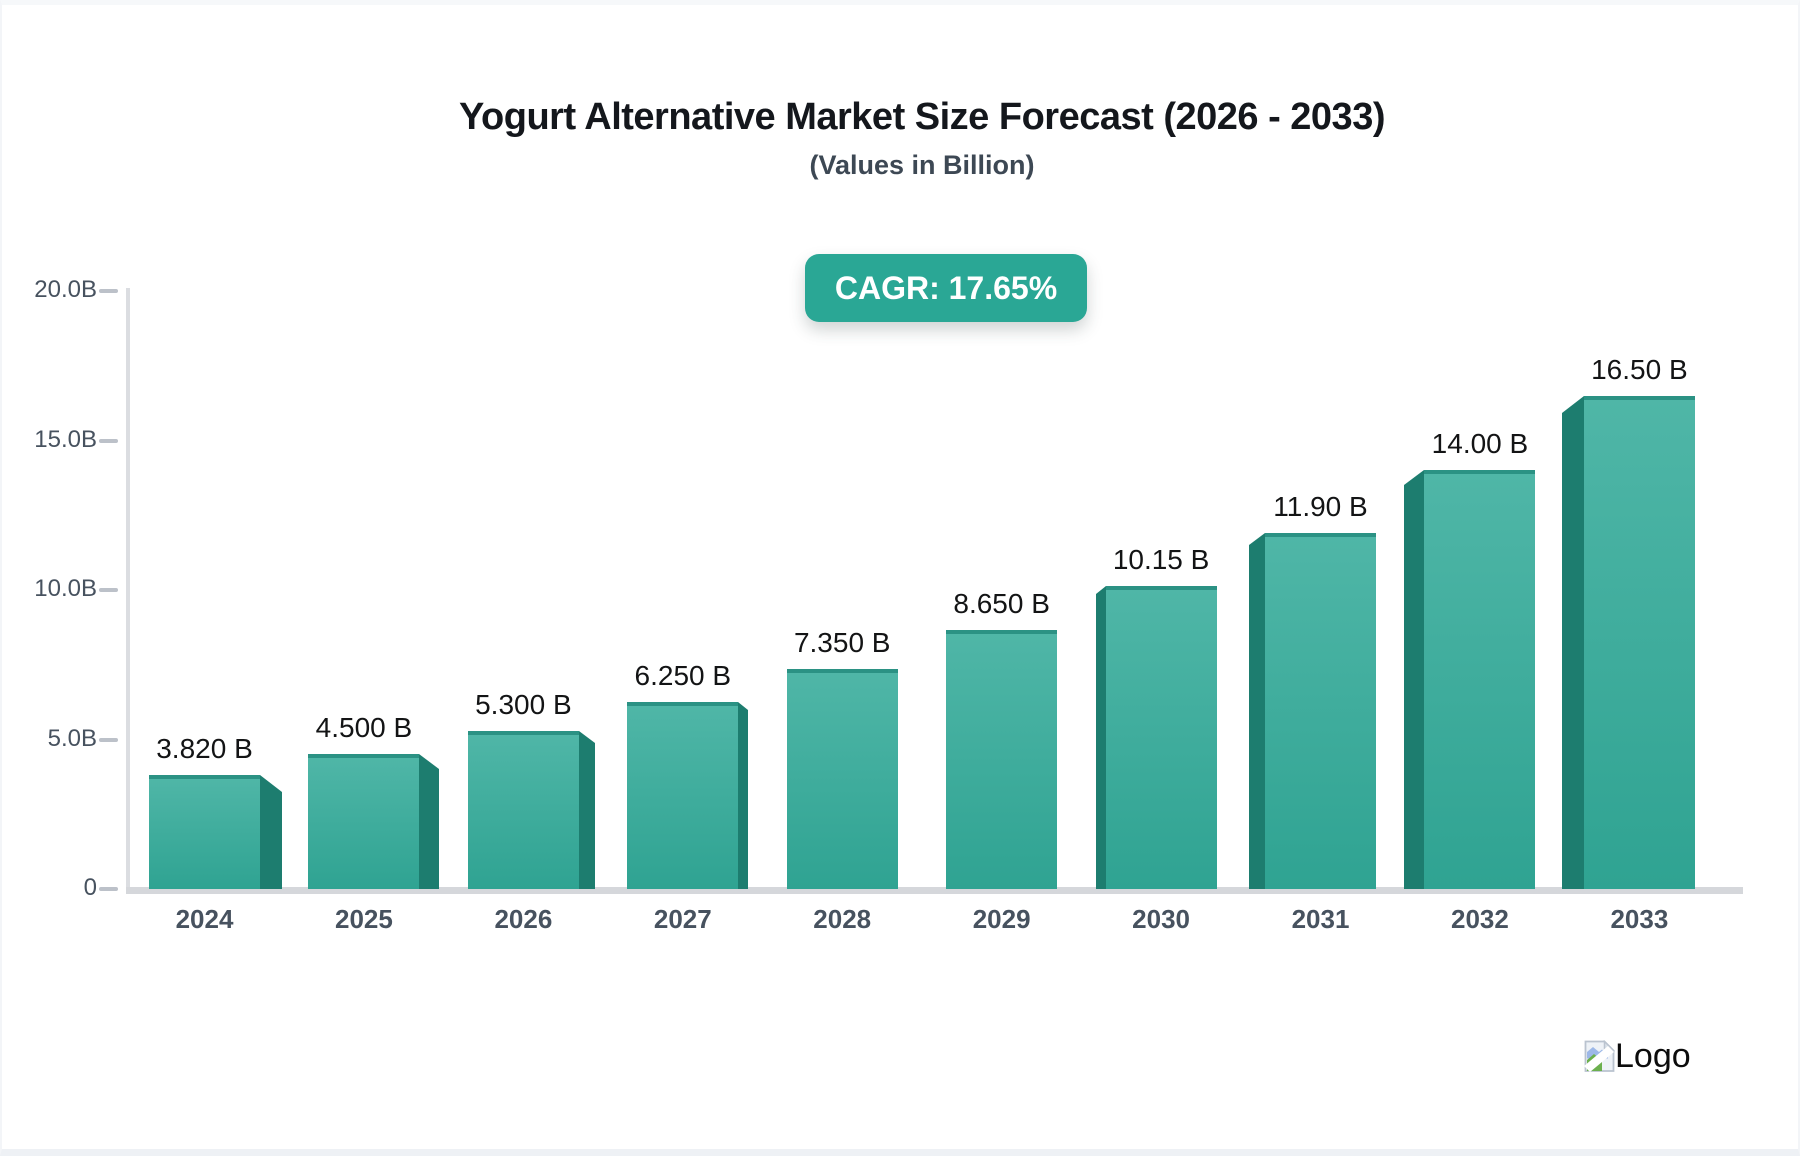  What do you see at coordinates (1001, 919) in the screenshot?
I see `x-axis-label: 2029` at bounding box center [1001, 919].